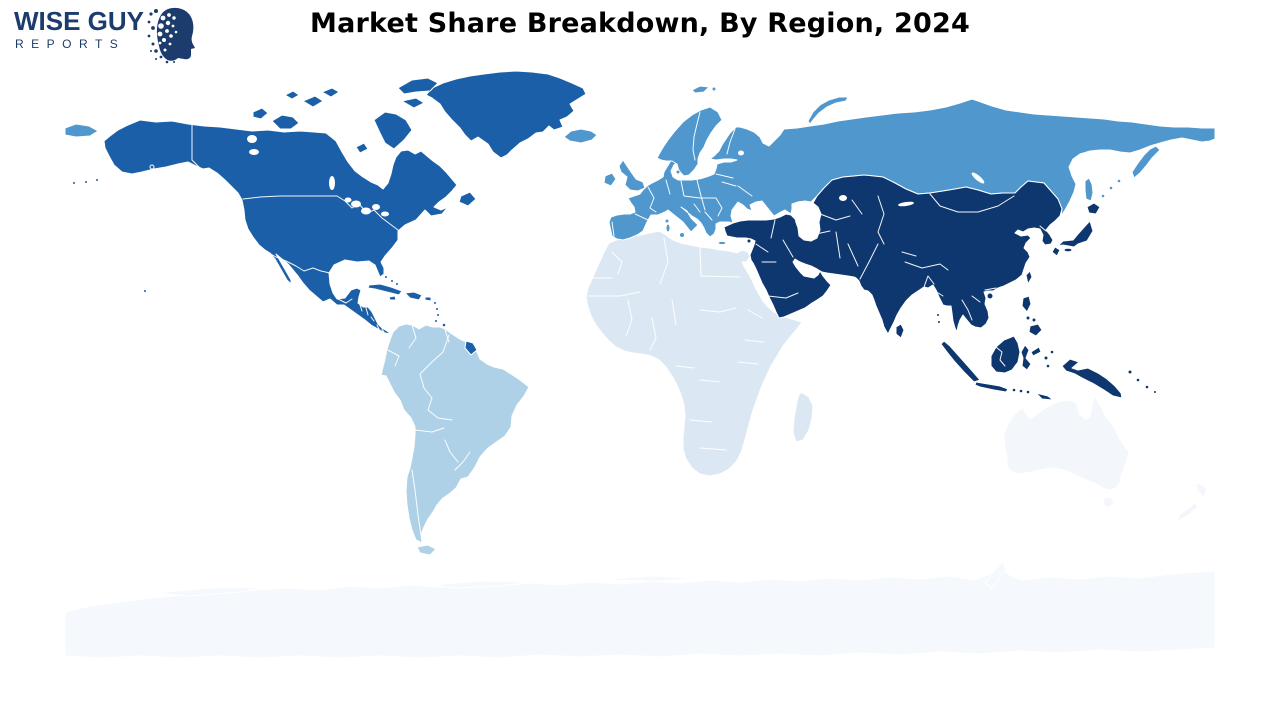 This screenshot has width=1280, height=720. What do you see at coordinates (356, 204) in the screenshot?
I see `great-lakes` at bounding box center [356, 204].